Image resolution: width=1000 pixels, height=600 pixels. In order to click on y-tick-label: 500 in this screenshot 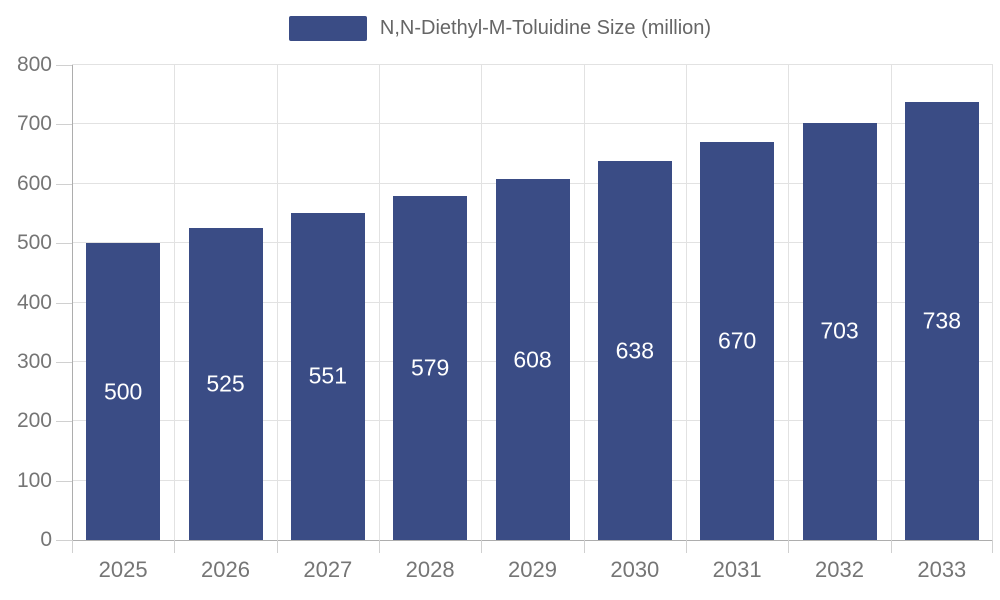, I will do `click(34, 243)`.